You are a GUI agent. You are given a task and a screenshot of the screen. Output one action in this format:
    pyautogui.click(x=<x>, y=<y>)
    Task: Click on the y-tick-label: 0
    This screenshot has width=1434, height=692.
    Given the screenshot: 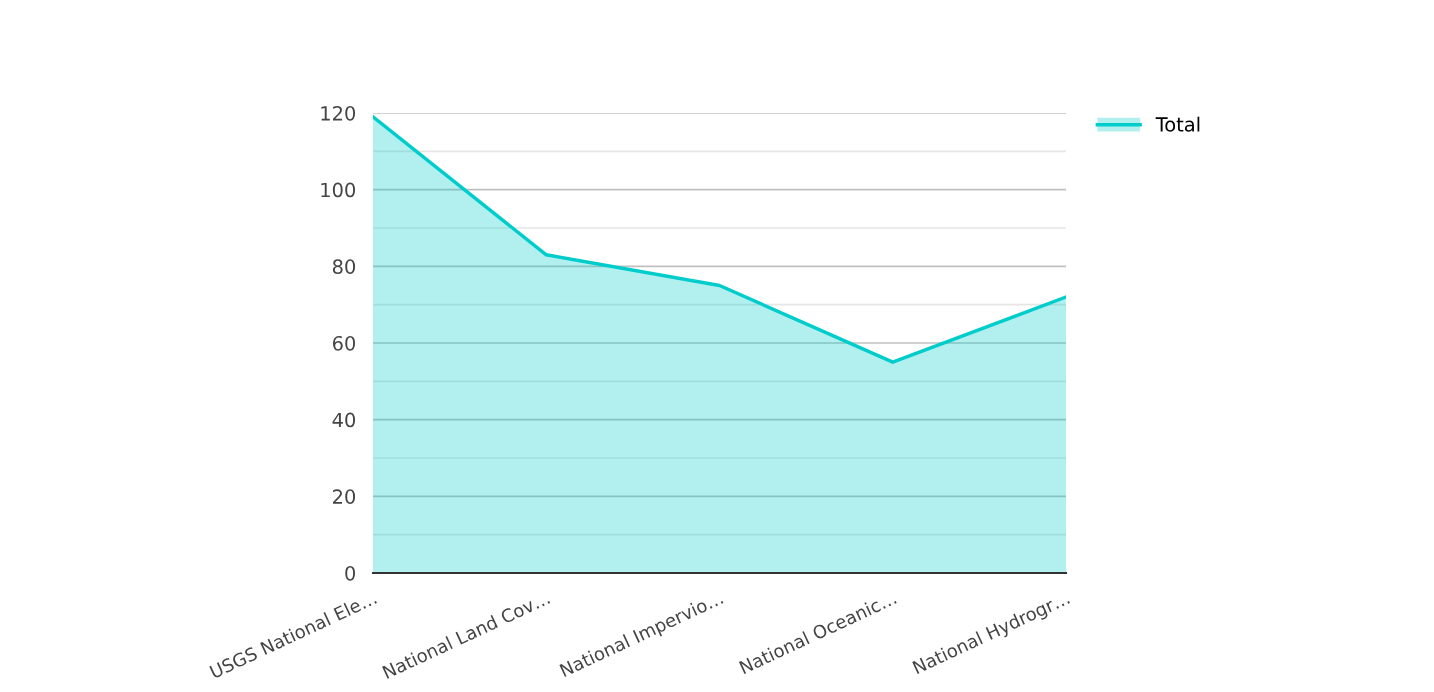 What is the action you would take?
    pyautogui.click(x=350, y=573)
    